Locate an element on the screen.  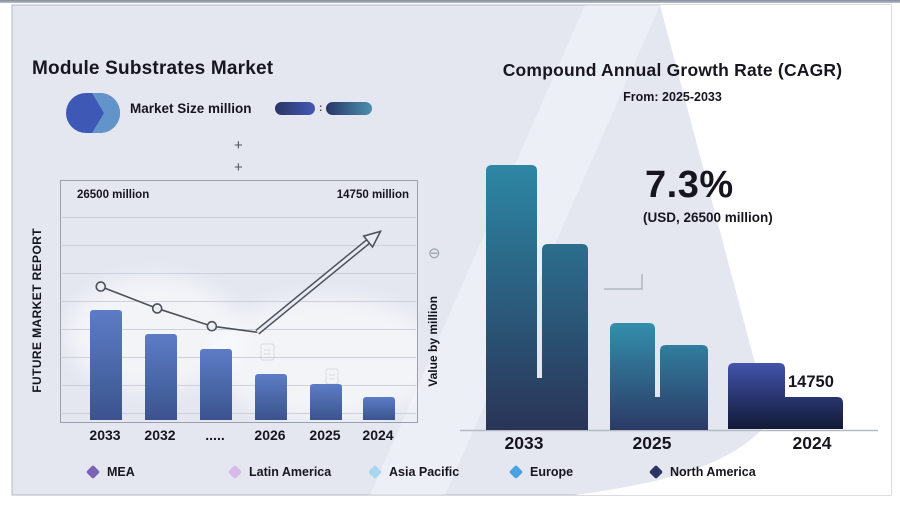
bar-2033 is located at coordinates (106, 365).